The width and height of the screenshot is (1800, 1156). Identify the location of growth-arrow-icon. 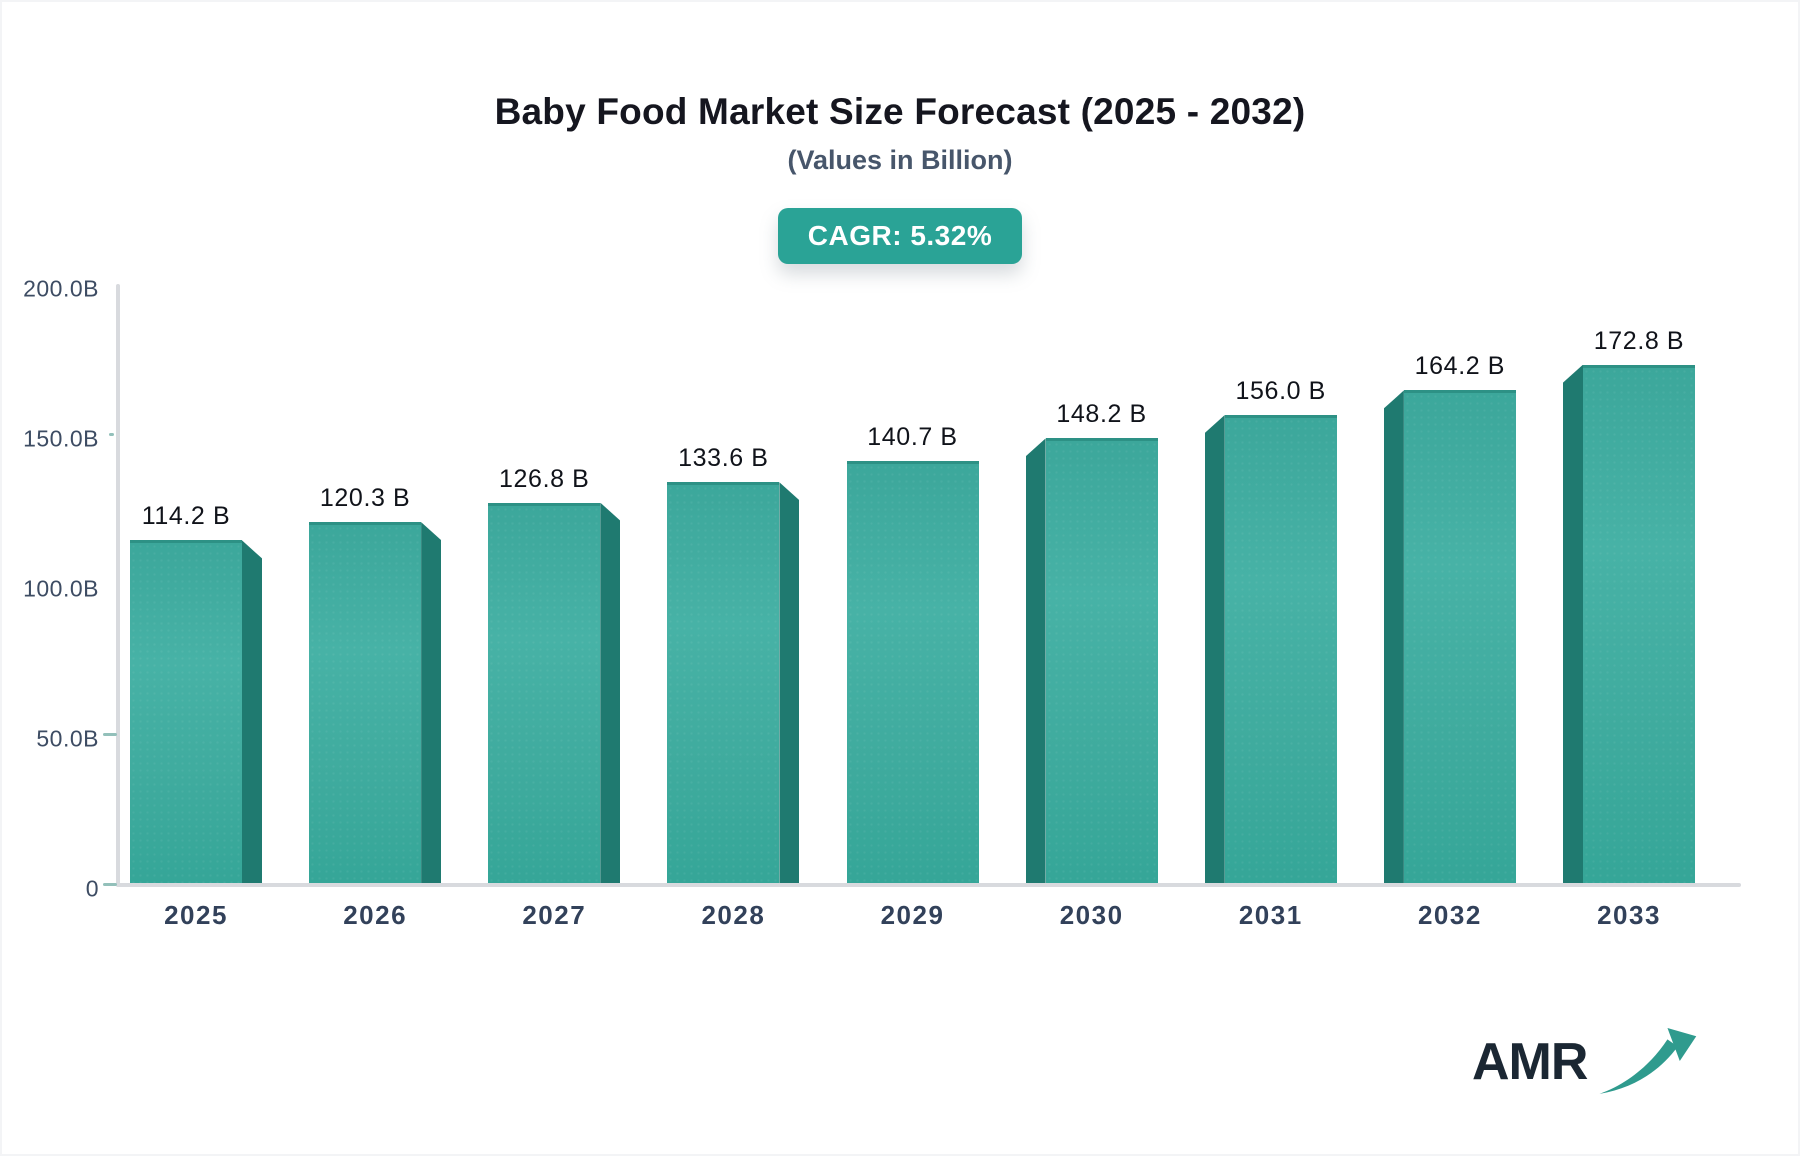
(1648, 1061).